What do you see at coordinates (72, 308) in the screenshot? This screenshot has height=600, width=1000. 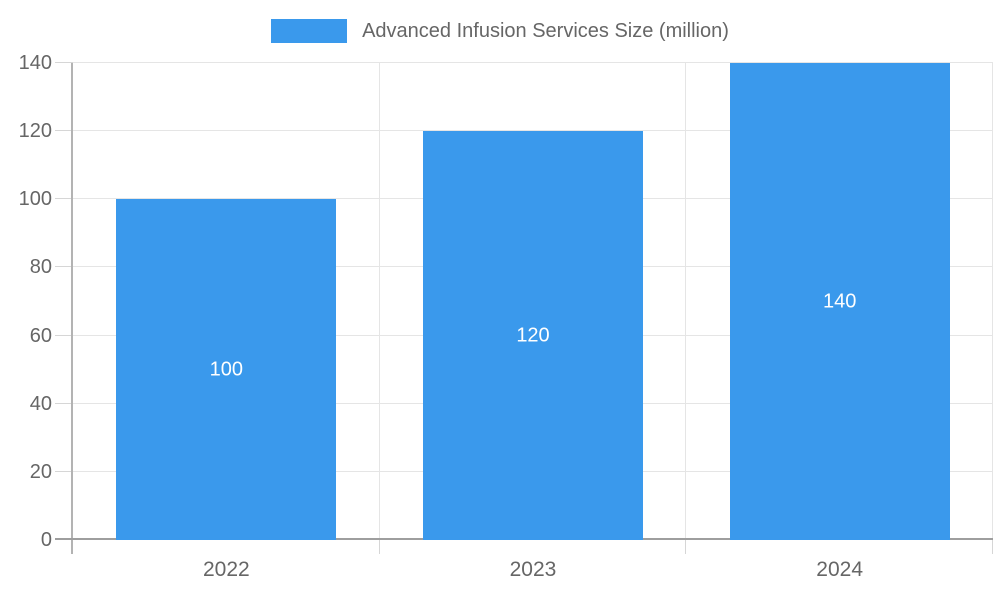 I see `y-axis-line` at bounding box center [72, 308].